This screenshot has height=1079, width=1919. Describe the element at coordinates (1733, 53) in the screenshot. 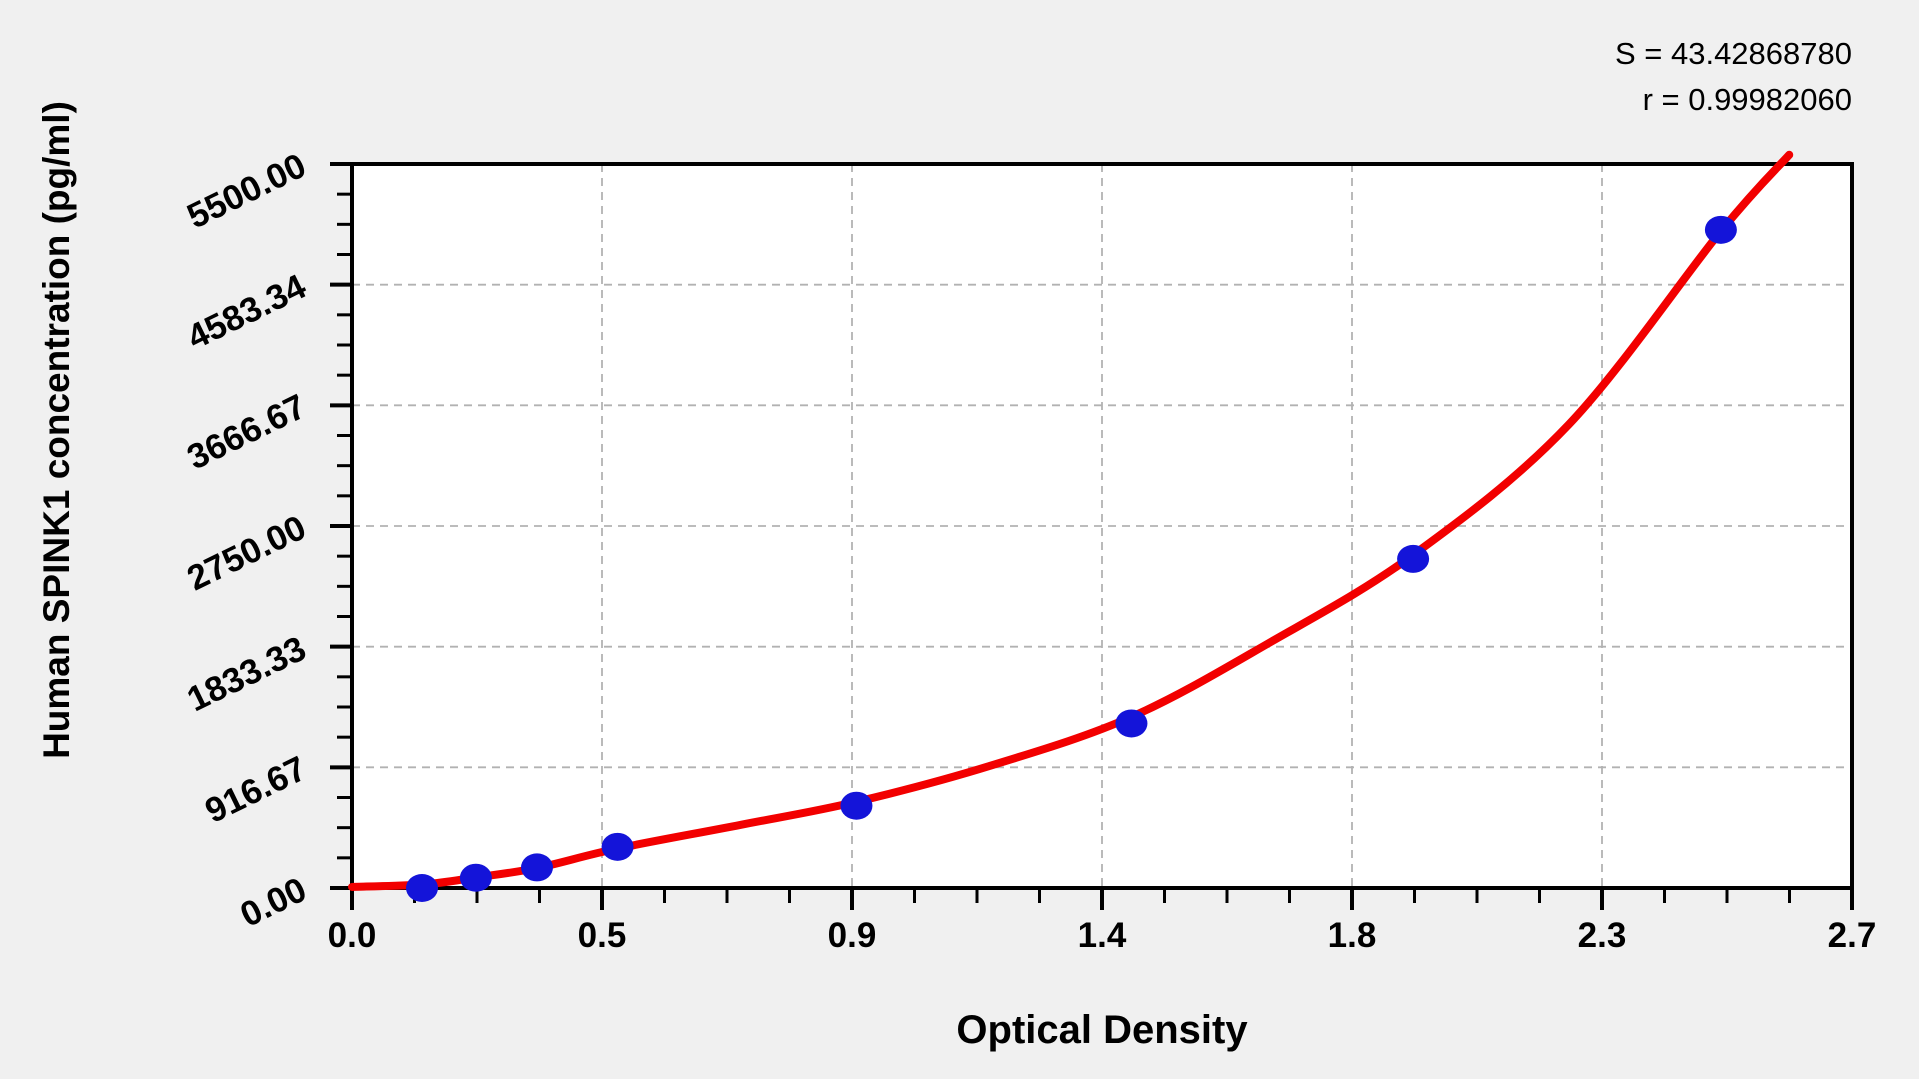

I see `stat-s-value: S = 43.42868780` at that location.